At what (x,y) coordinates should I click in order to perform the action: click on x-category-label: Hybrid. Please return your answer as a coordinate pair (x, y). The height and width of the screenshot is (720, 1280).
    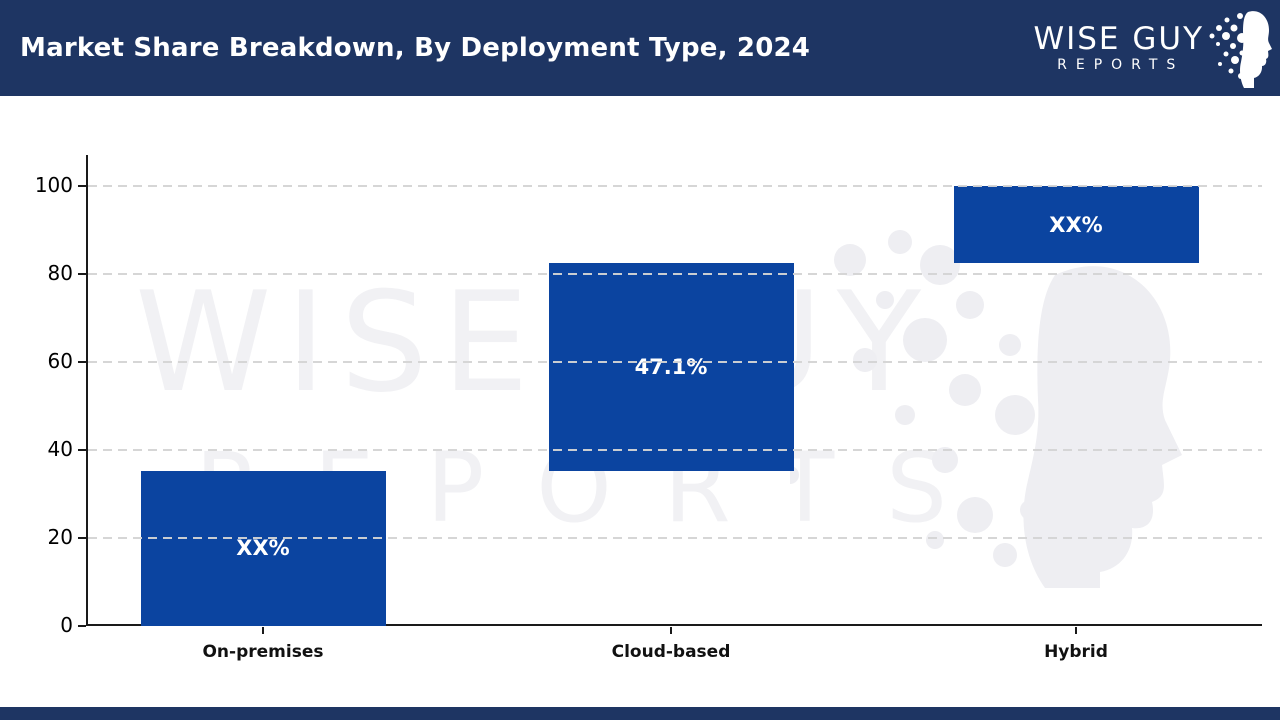
    Looking at the image, I should click on (1076, 652).